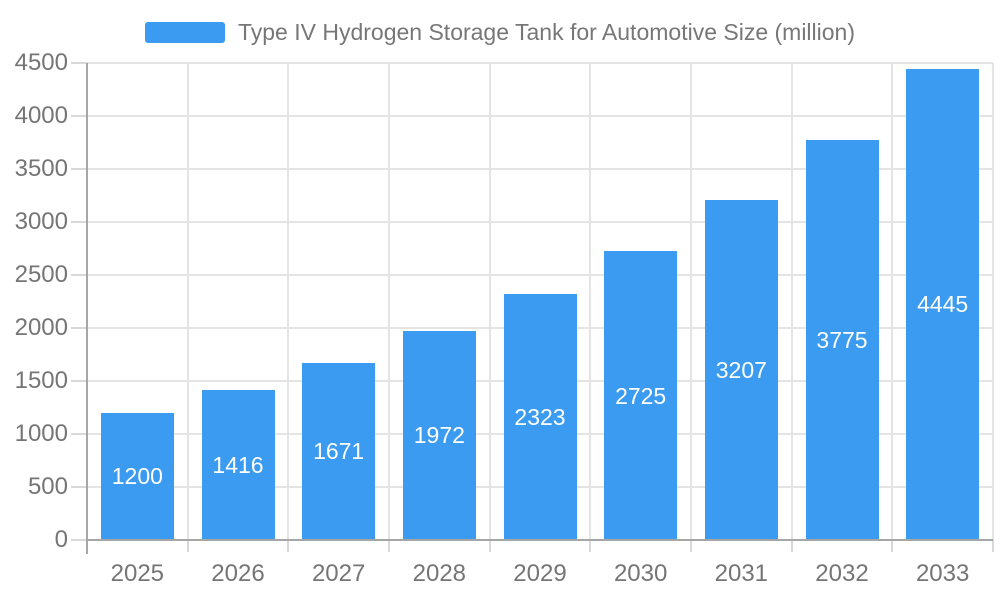  I want to click on x-tick-label: 2027, so click(338, 573).